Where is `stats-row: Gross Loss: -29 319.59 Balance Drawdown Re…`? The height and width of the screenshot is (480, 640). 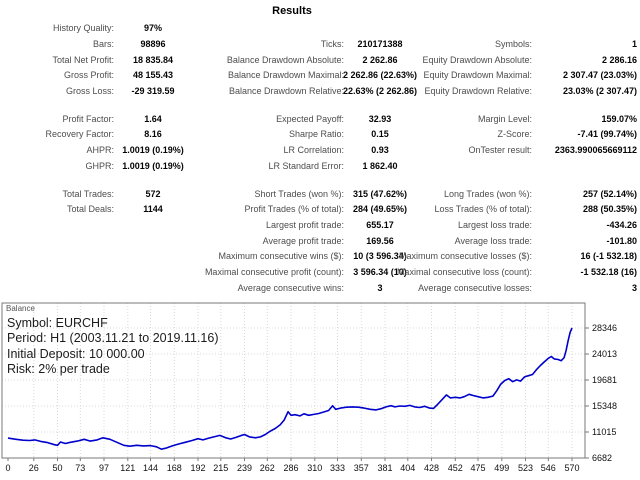 stats-row: Gross Loss: -29 319.59 Balance Drawdown Re… is located at coordinates (320, 92).